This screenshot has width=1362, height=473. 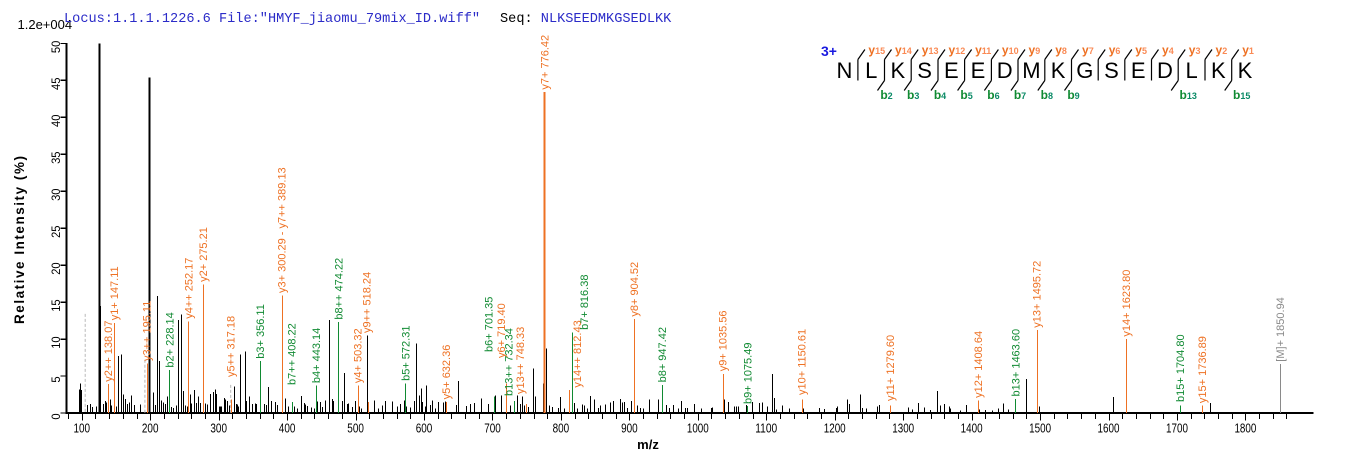 I want to click on svg-text: 300, so click(x=218, y=428).